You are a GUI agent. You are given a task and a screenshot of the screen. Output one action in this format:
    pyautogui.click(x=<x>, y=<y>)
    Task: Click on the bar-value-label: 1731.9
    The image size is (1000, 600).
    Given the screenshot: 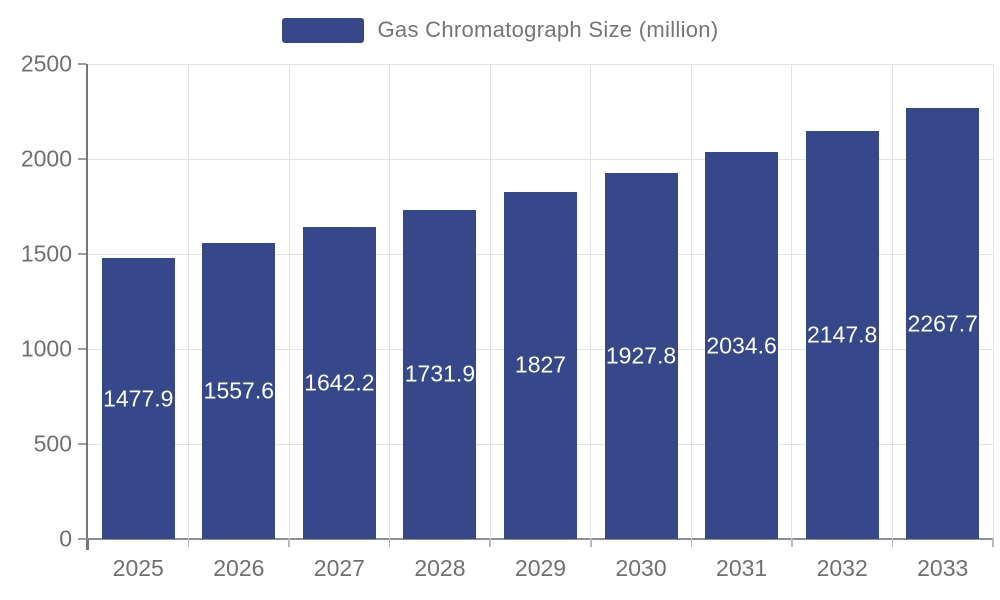 What is the action you would take?
    pyautogui.click(x=440, y=373)
    